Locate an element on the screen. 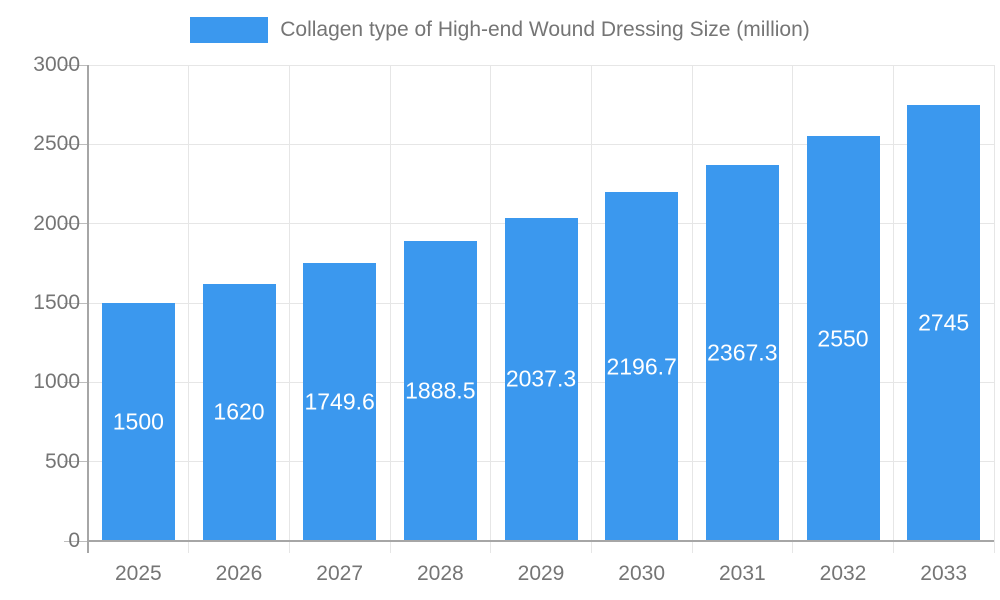 This screenshot has width=1000, height=600. y-axis-line is located at coordinates (88, 309).